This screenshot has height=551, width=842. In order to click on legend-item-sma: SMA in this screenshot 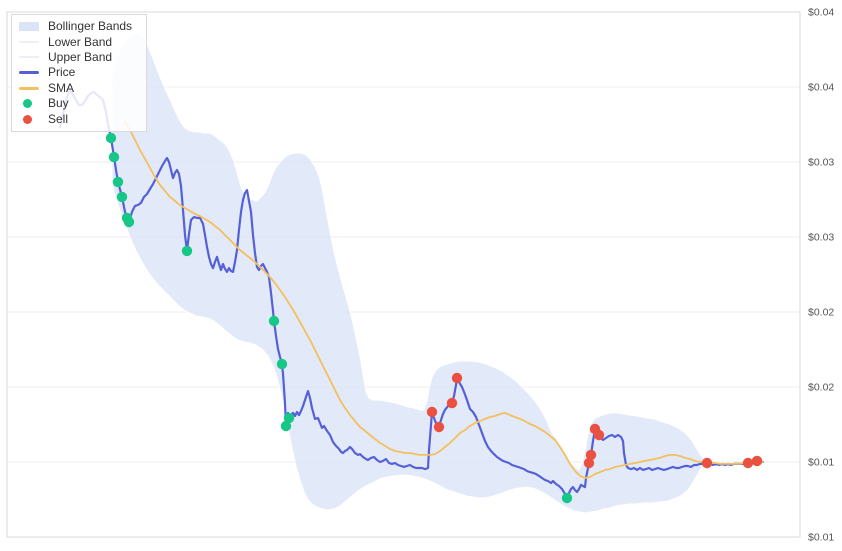, I will do `click(75, 88)`.